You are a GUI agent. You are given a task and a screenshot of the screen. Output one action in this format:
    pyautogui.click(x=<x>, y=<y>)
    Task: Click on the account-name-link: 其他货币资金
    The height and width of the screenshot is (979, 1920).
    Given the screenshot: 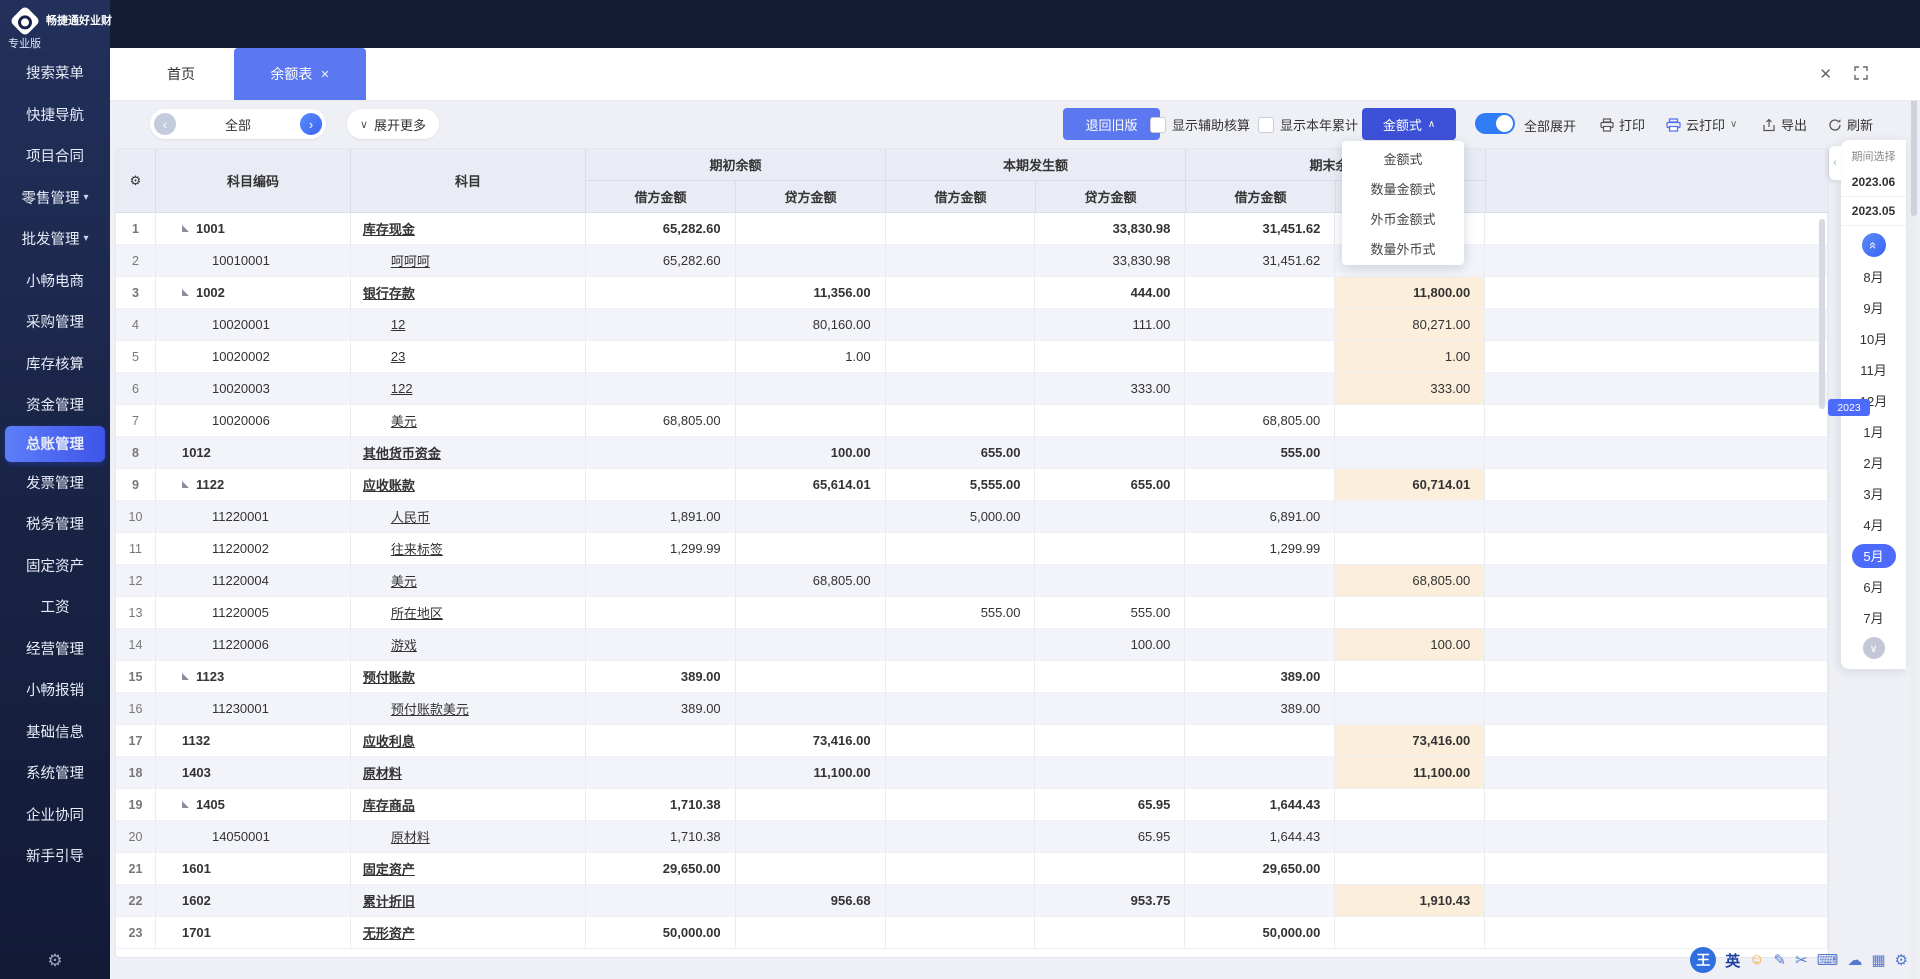 What is the action you would take?
    pyautogui.click(x=401, y=453)
    